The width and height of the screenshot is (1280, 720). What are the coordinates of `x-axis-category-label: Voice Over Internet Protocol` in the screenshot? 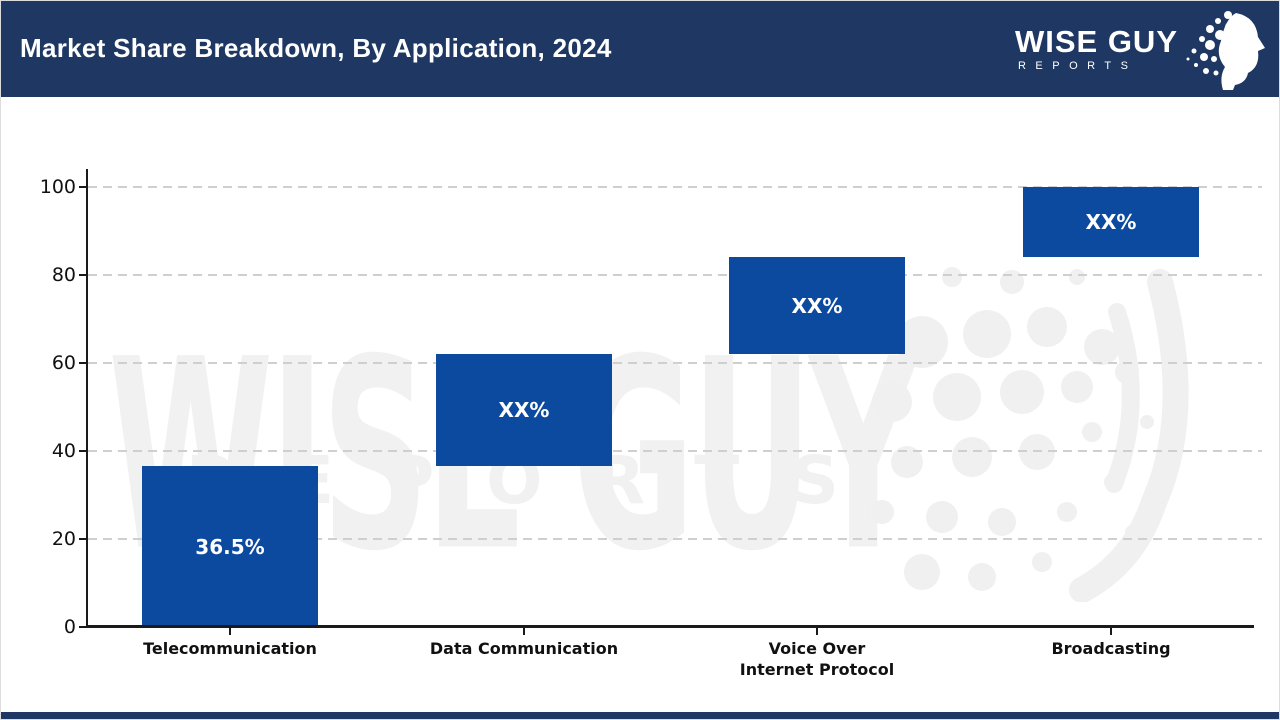 It's located at (817, 659).